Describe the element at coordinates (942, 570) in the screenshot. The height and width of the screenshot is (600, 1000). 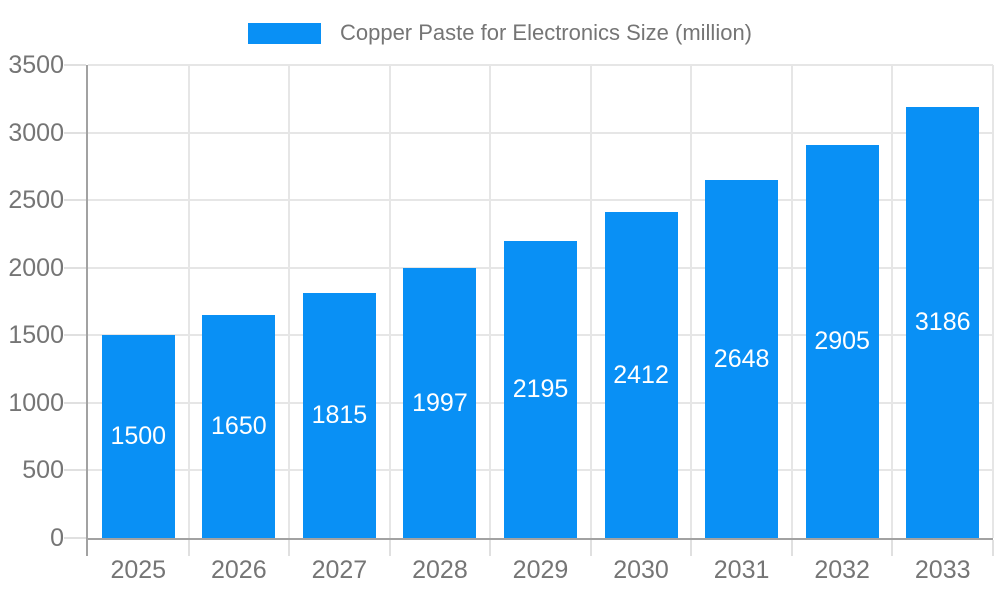
I see `x-tick-label: 2033` at that location.